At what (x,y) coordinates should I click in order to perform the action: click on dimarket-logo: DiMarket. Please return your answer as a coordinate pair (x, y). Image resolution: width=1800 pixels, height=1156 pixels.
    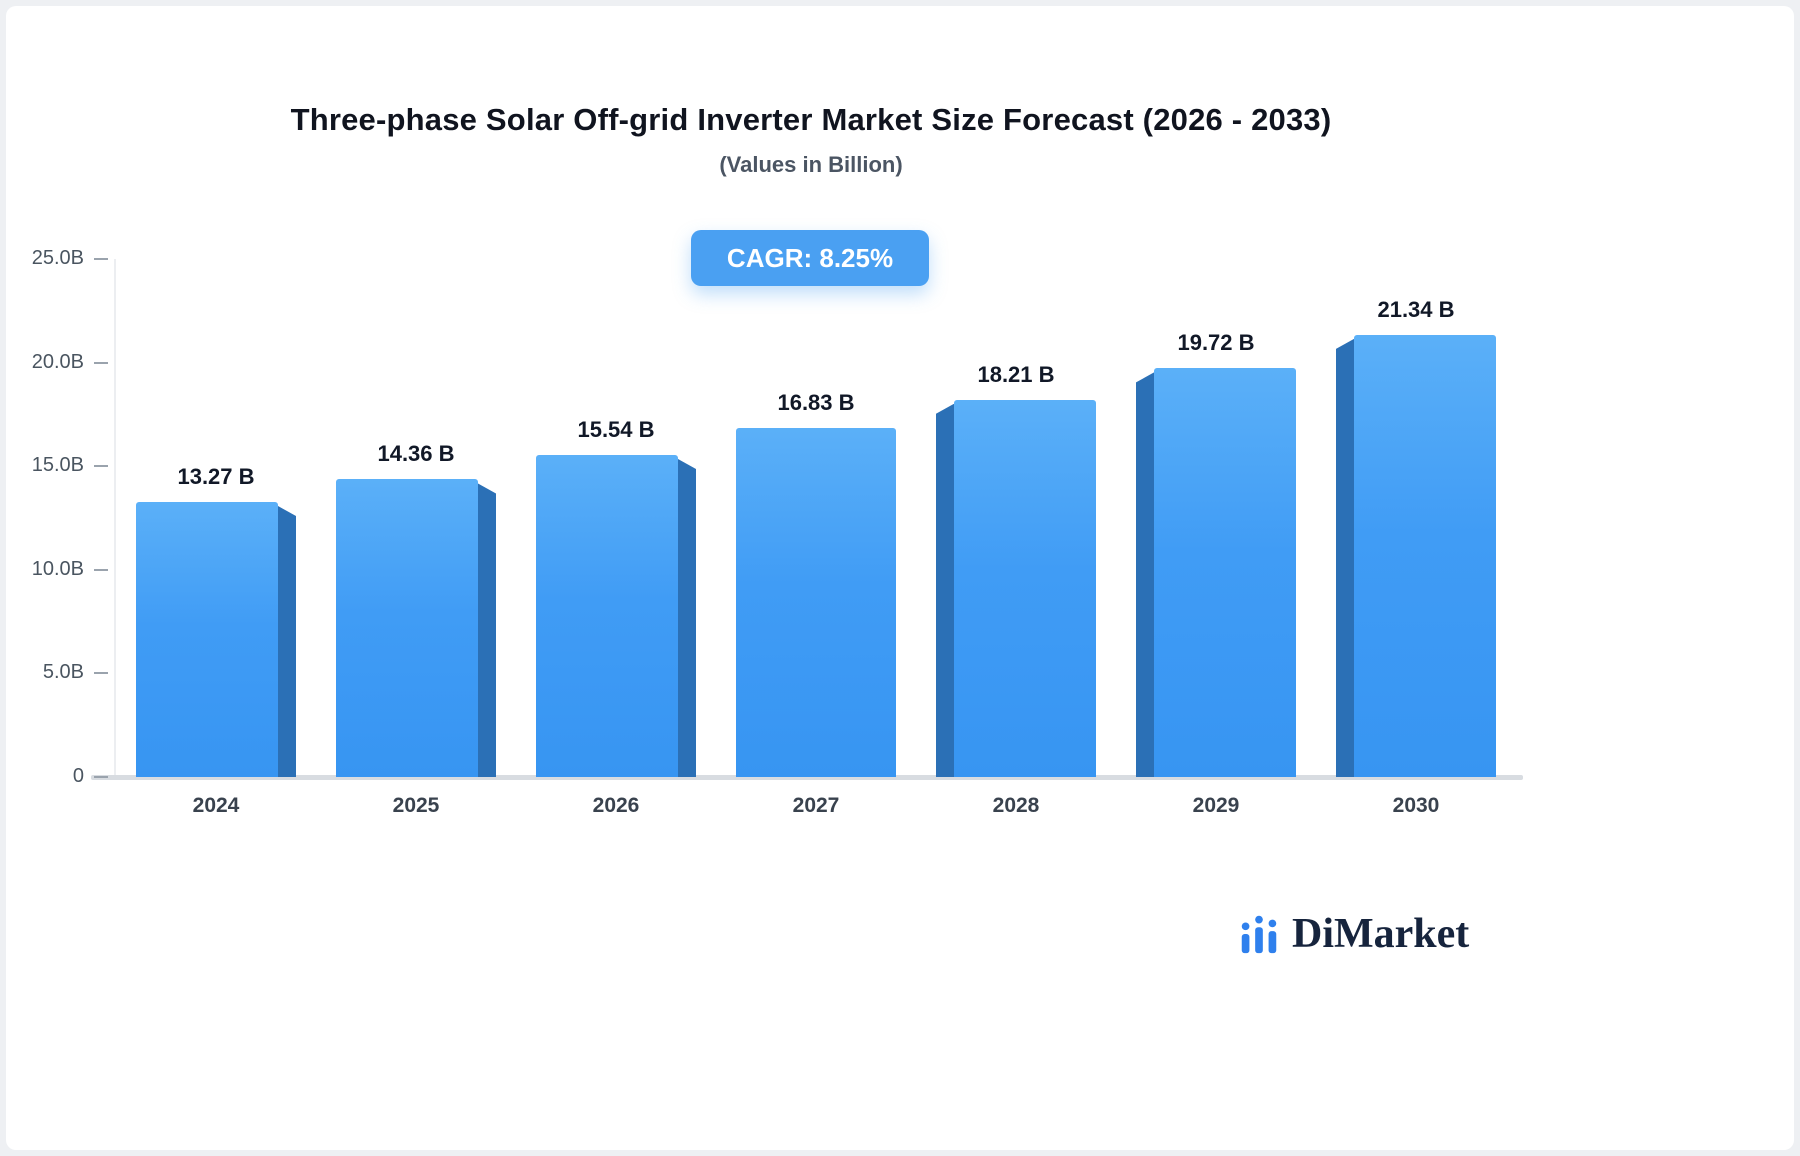
    Looking at the image, I should click on (1352, 934).